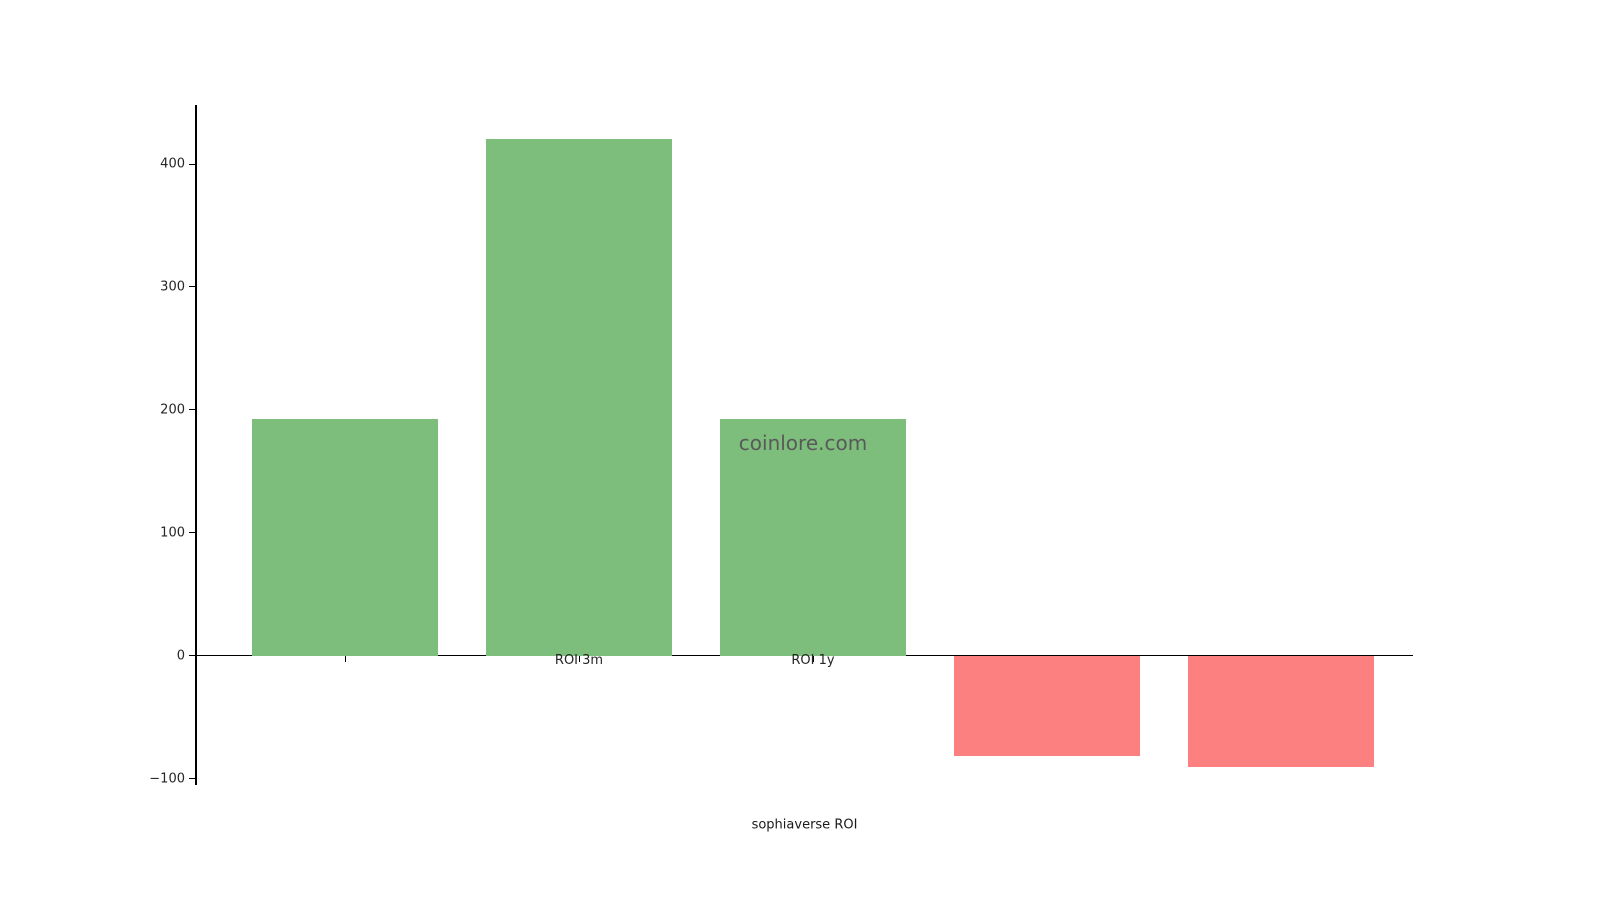 The width and height of the screenshot is (1600, 900). Describe the element at coordinates (813, 537) in the screenshot. I see `bar-2-roi-1y` at that location.